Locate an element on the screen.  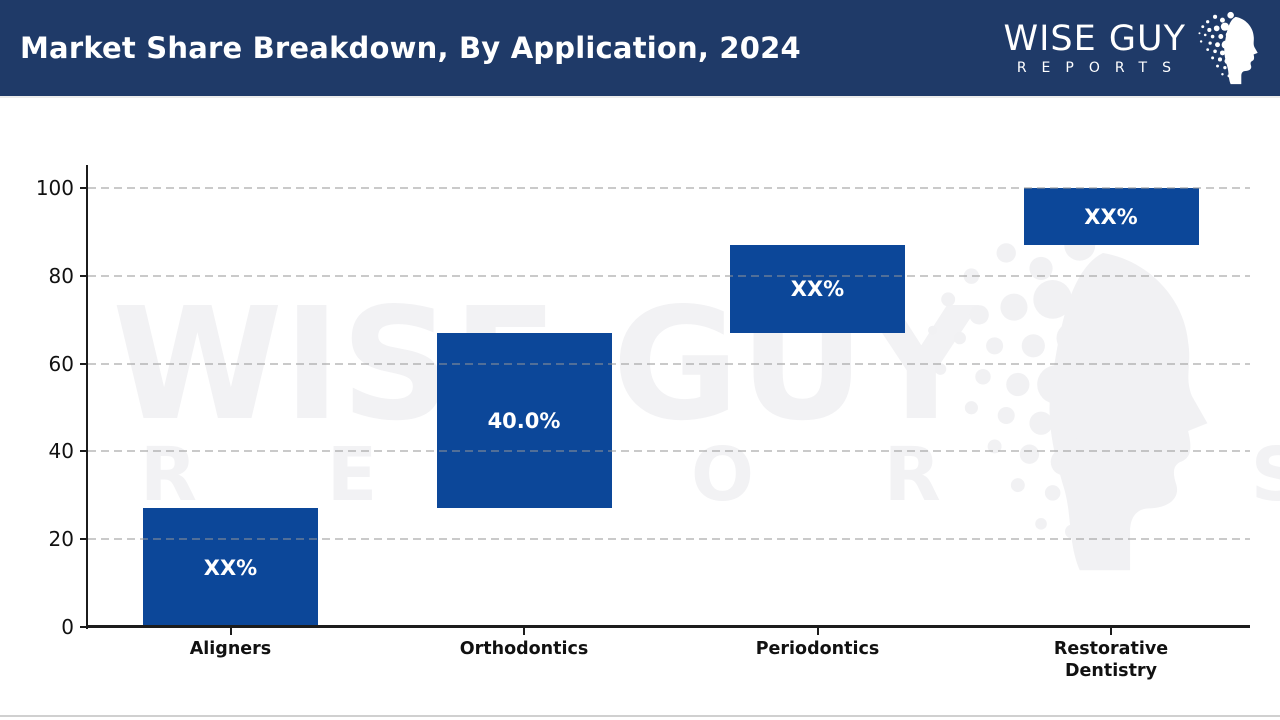
brand-face-icon is located at coordinates (1229, 48).